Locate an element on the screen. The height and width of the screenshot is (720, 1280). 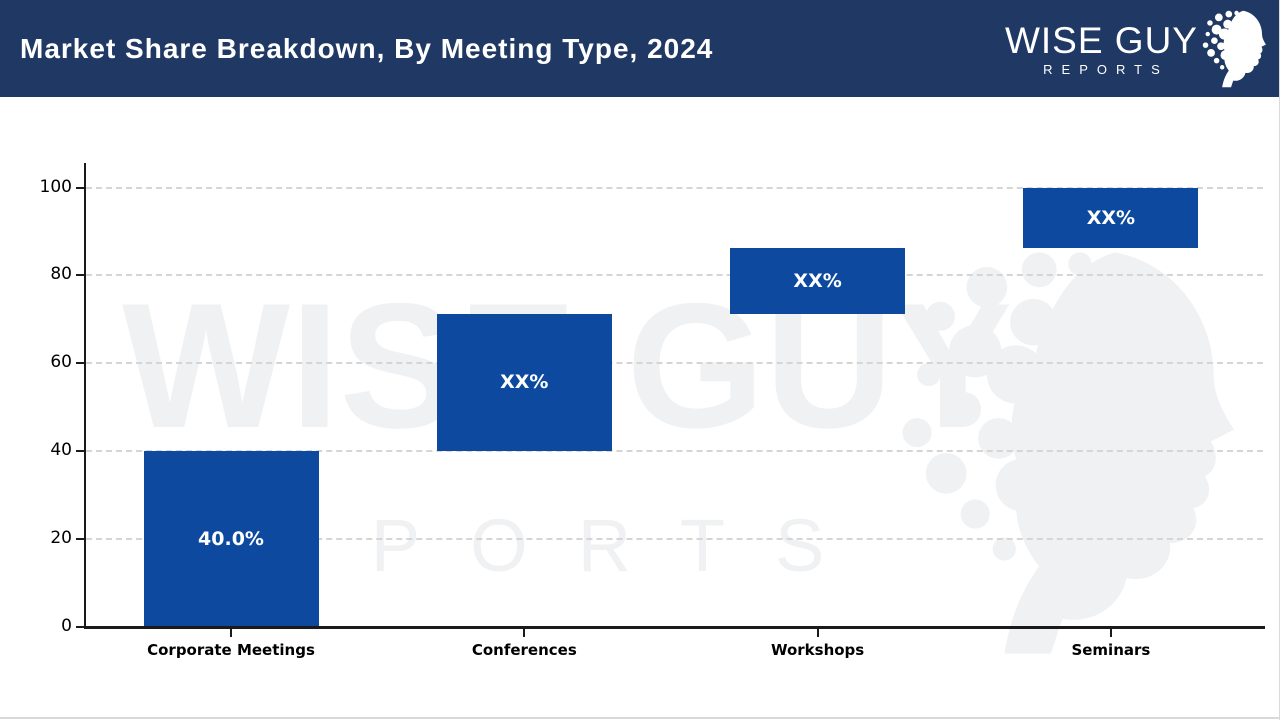
page-bottom-border is located at coordinates (639, 718).